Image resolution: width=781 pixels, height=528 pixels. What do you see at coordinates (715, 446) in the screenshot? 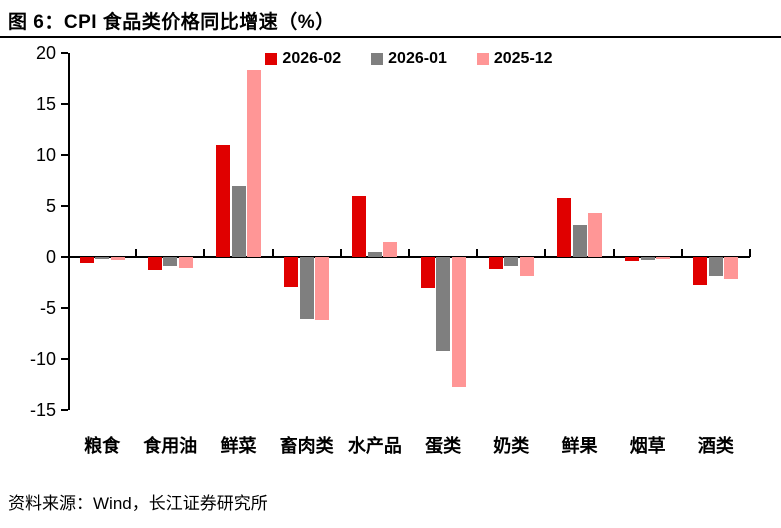
I see `x-axis-category-label: 酒类` at bounding box center [715, 446].